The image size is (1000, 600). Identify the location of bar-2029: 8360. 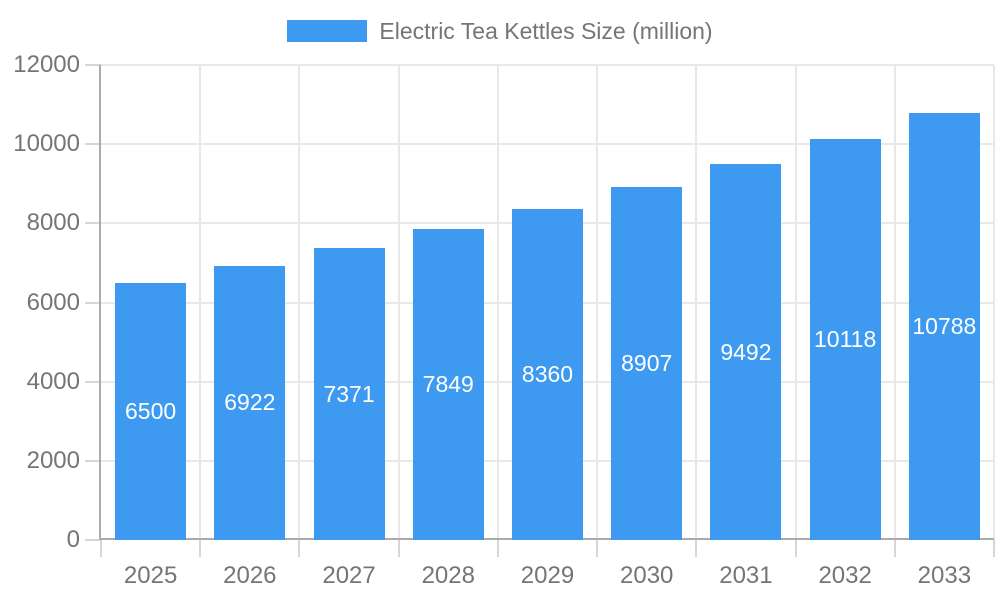
(547, 374).